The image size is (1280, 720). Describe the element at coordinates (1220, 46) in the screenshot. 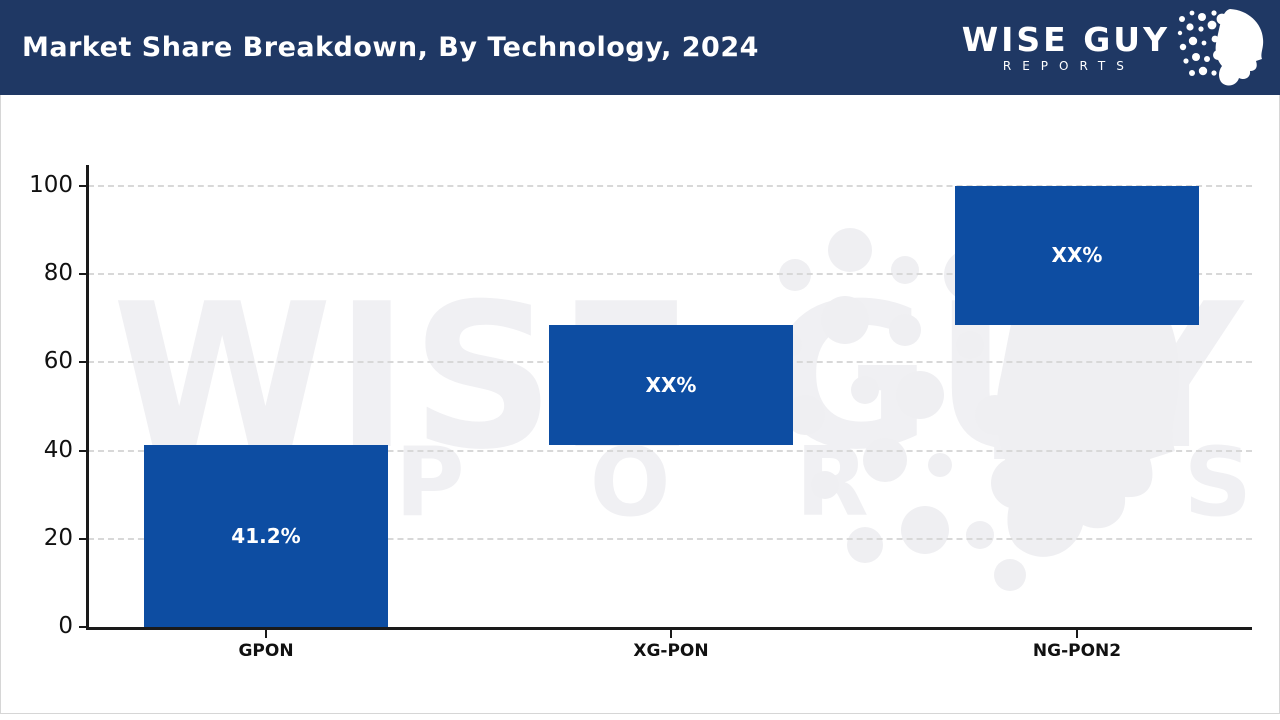

I see `face-profile-dots-icon` at that location.